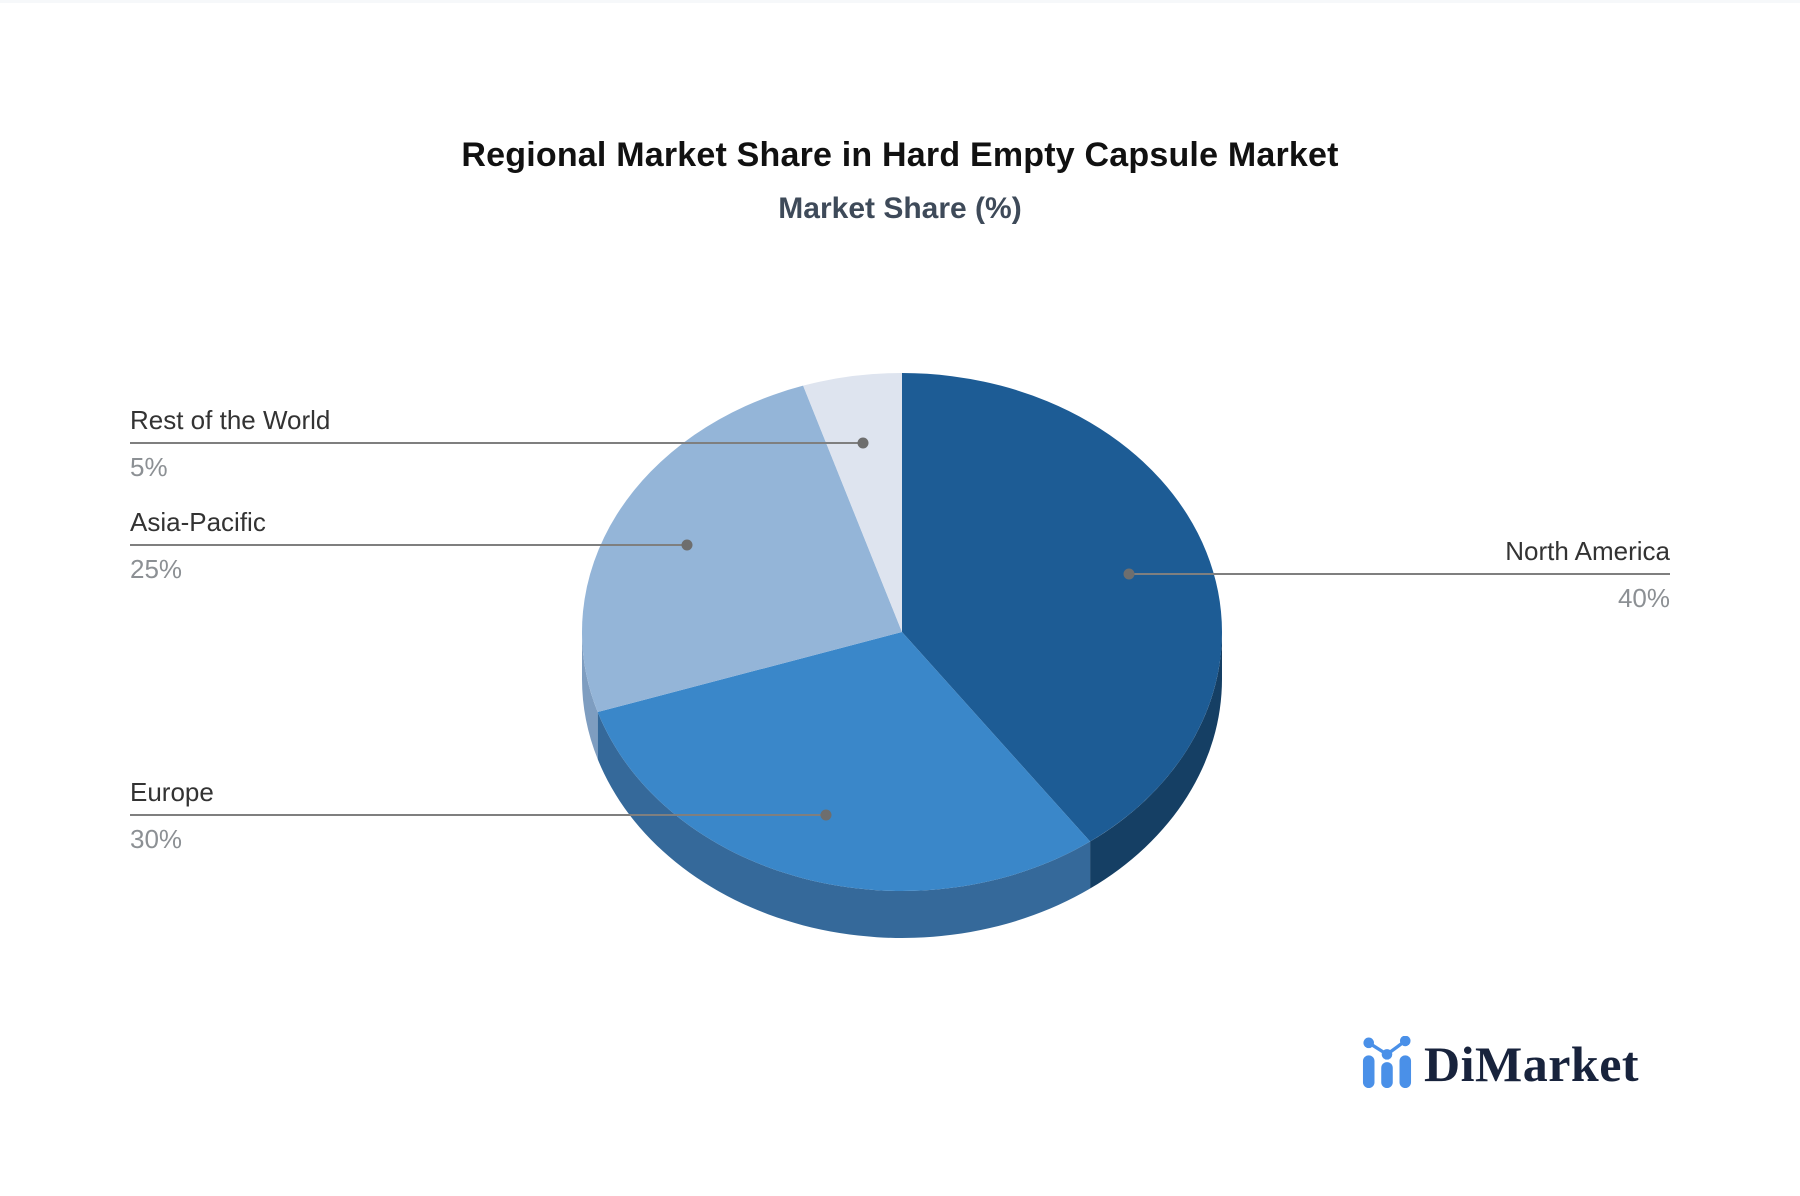  What do you see at coordinates (863, 443) in the screenshot?
I see `callout-dot-rest-of-the-world` at bounding box center [863, 443].